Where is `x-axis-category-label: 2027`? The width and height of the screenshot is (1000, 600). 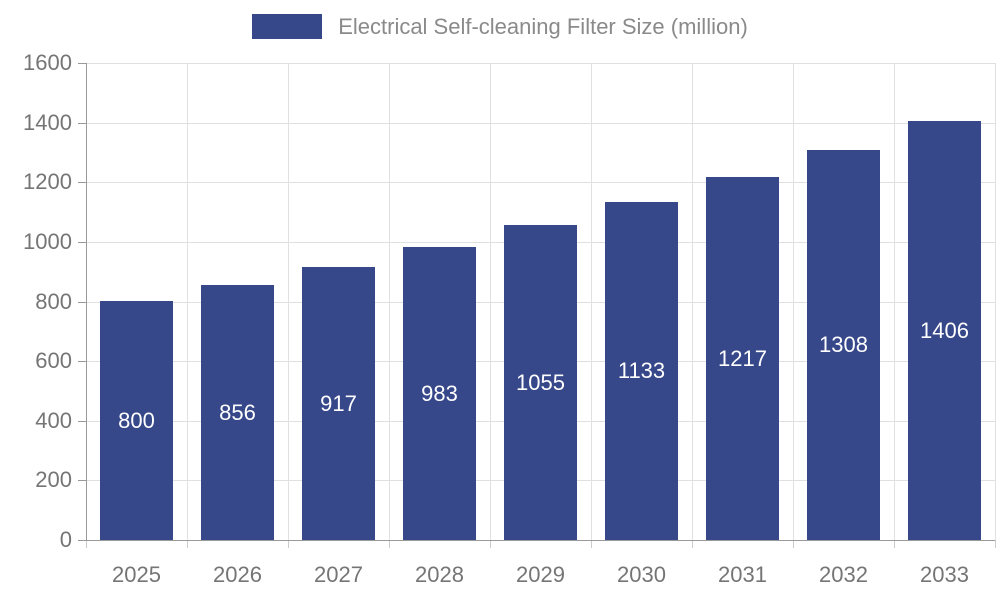
x-axis-category-label: 2027 is located at coordinates (338, 574).